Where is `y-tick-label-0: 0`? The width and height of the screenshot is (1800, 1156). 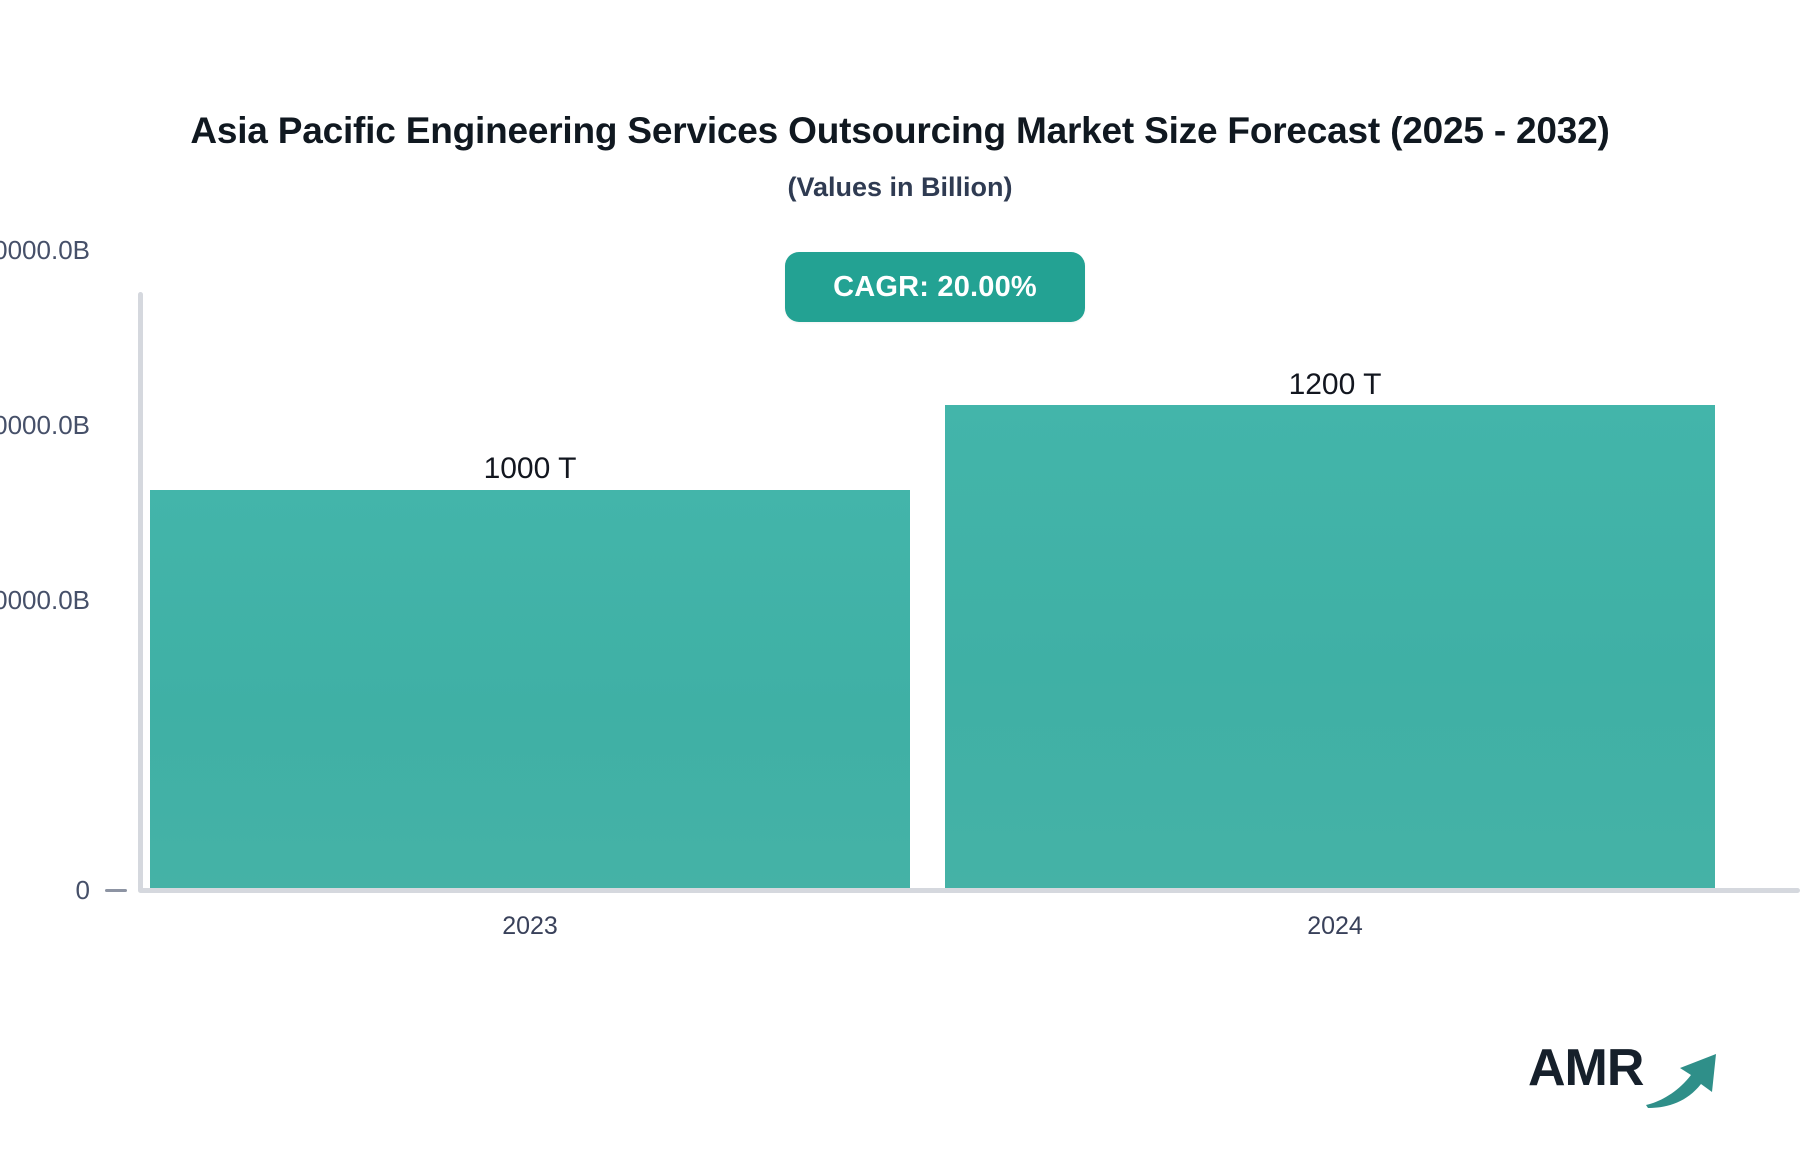
y-tick-label-0: 0 is located at coordinates (82, 890).